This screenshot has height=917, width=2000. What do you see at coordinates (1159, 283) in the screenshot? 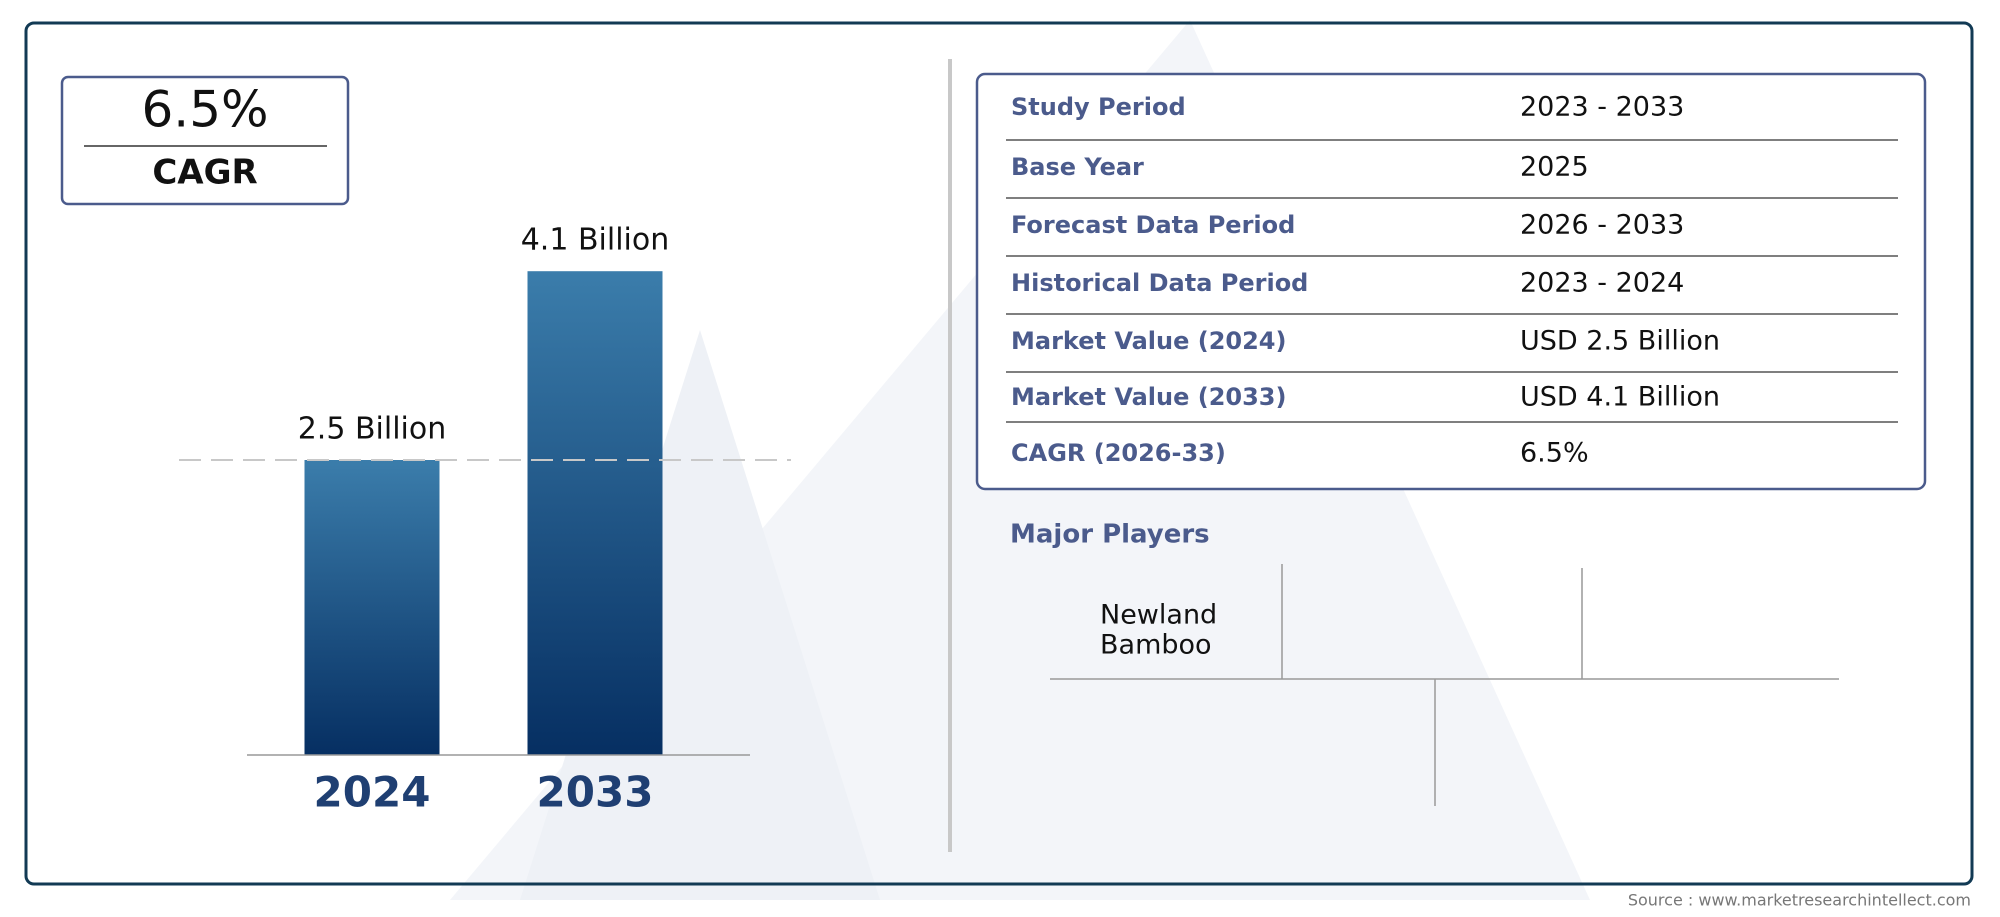
I see `row-label: Historical Data Period` at bounding box center [1159, 283].